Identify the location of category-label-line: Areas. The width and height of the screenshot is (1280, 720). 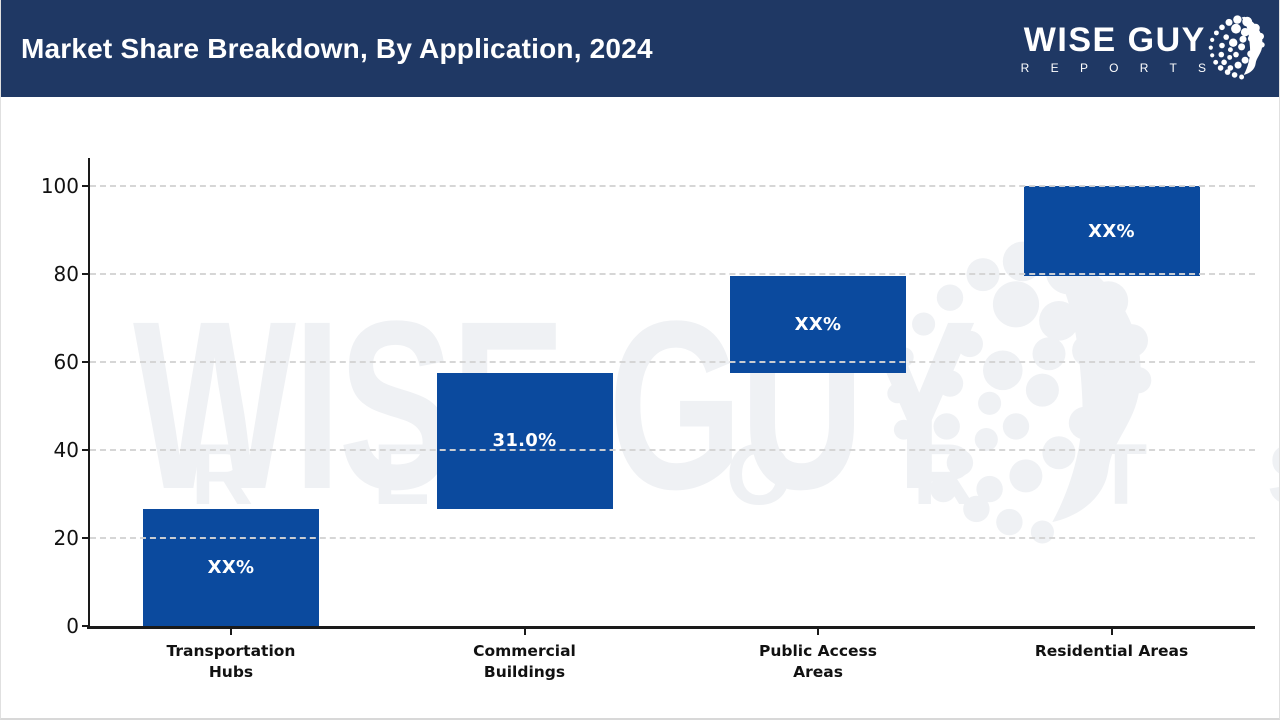
(818, 671).